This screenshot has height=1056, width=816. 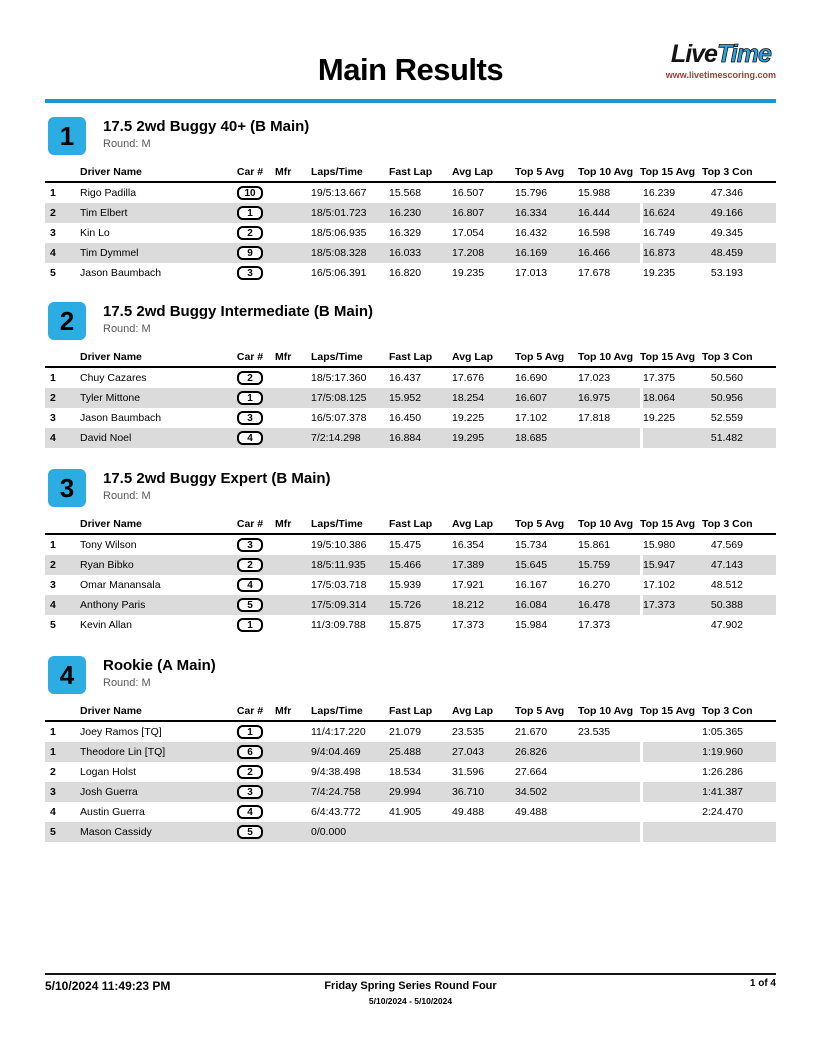 I want to click on cell-fast_lap: 16.820, so click(x=405, y=273).